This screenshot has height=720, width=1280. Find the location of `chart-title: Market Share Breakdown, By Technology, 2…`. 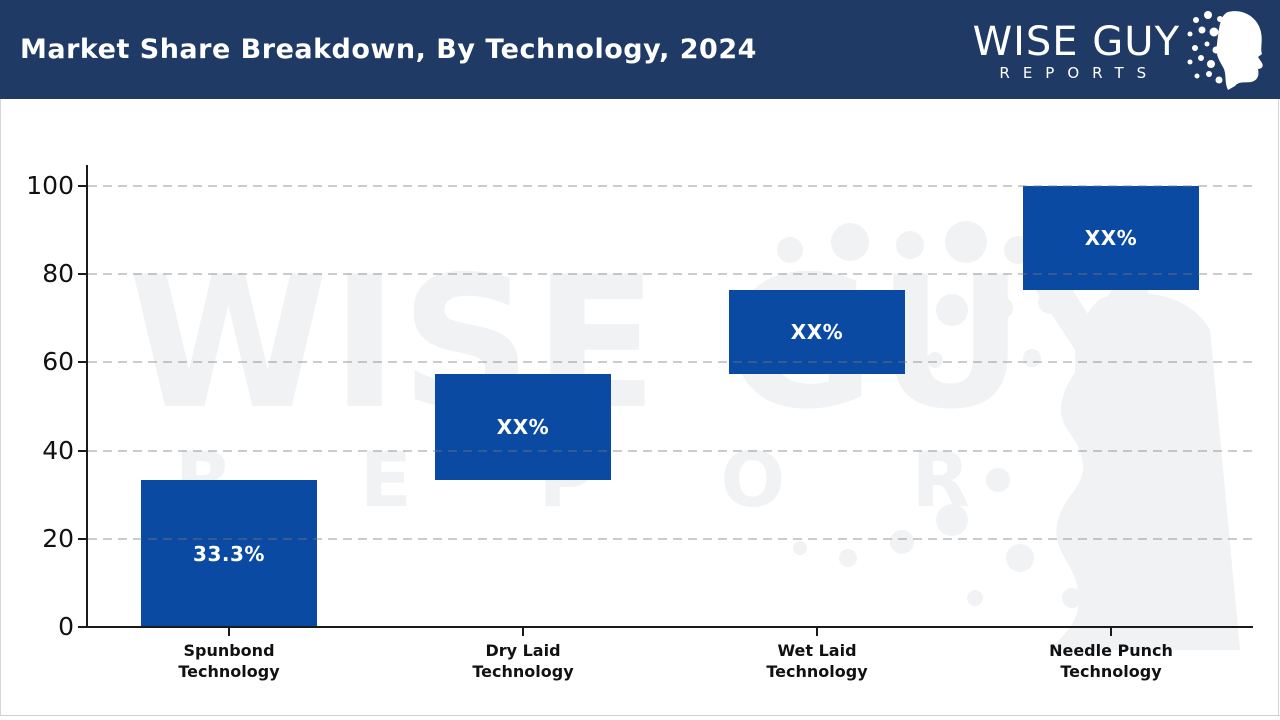

chart-title: Market Share Breakdown, By Technology, 2… is located at coordinates (388, 49).